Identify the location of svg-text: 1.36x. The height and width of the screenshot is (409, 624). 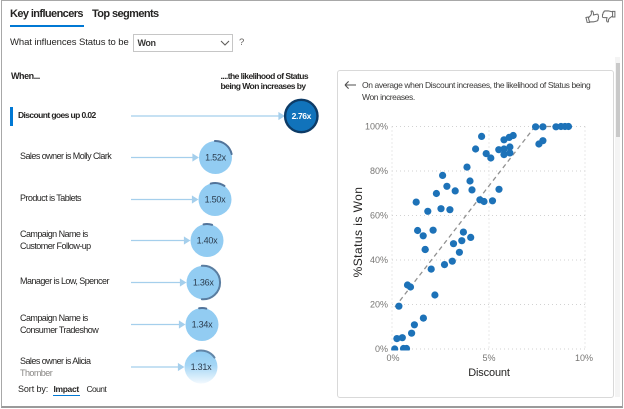
(204, 283).